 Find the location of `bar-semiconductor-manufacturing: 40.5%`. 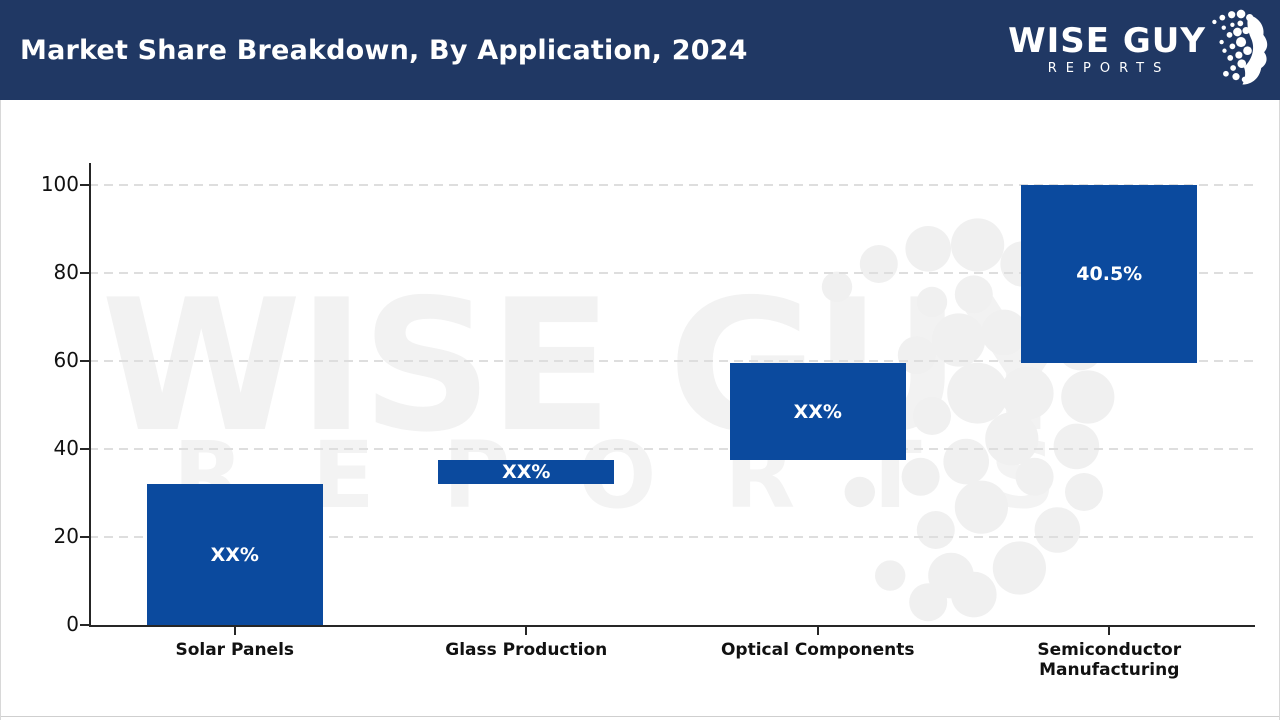

bar-semiconductor-manufacturing: 40.5% is located at coordinates (1109, 274).